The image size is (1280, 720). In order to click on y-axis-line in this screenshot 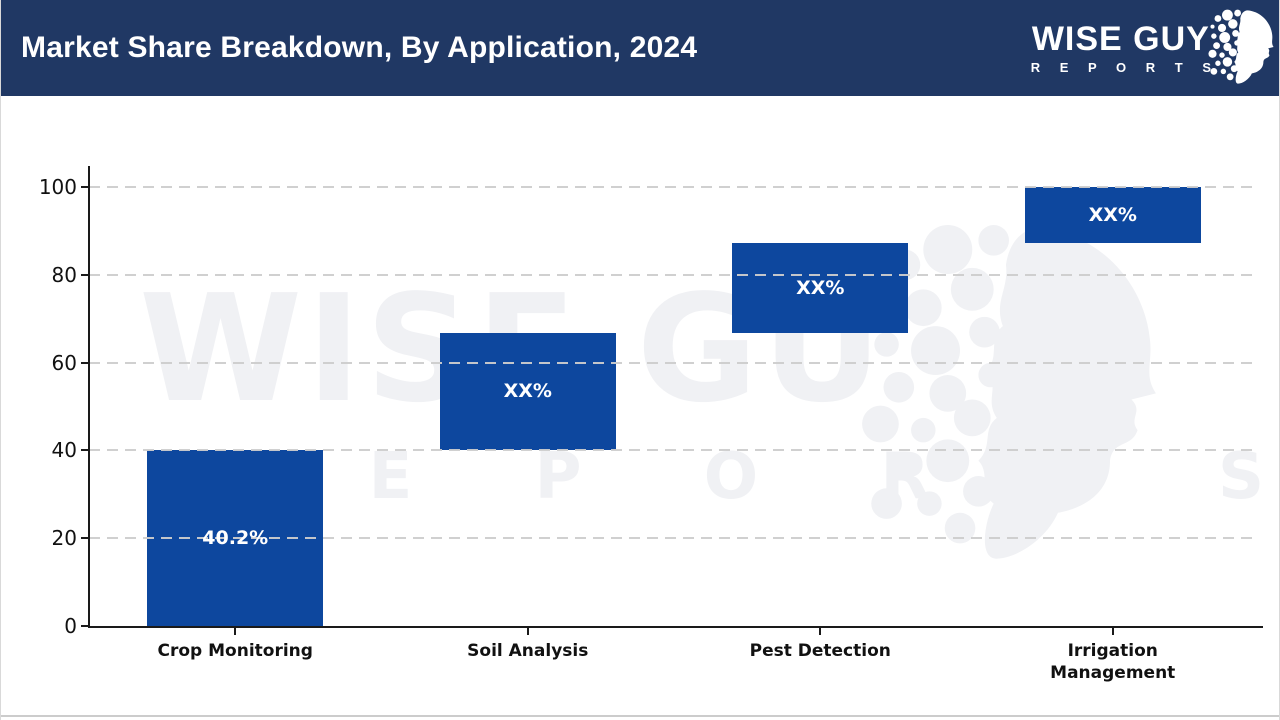, I will do `click(89, 397)`.